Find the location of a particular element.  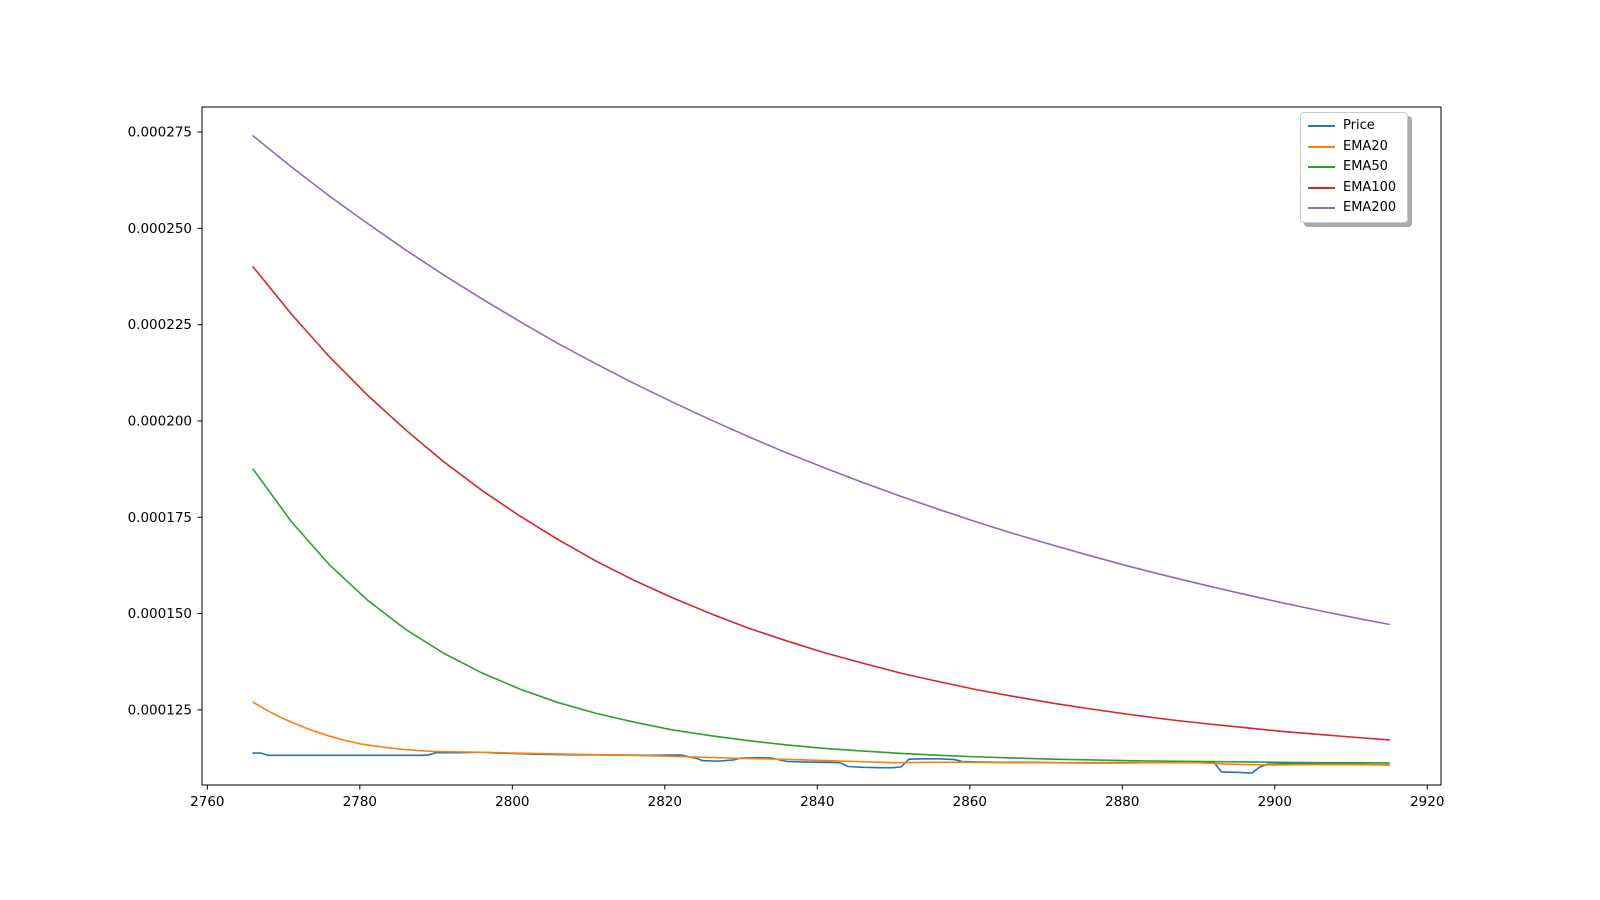

y-tick-label: 0.000225 is located at coordinates (160, 325).